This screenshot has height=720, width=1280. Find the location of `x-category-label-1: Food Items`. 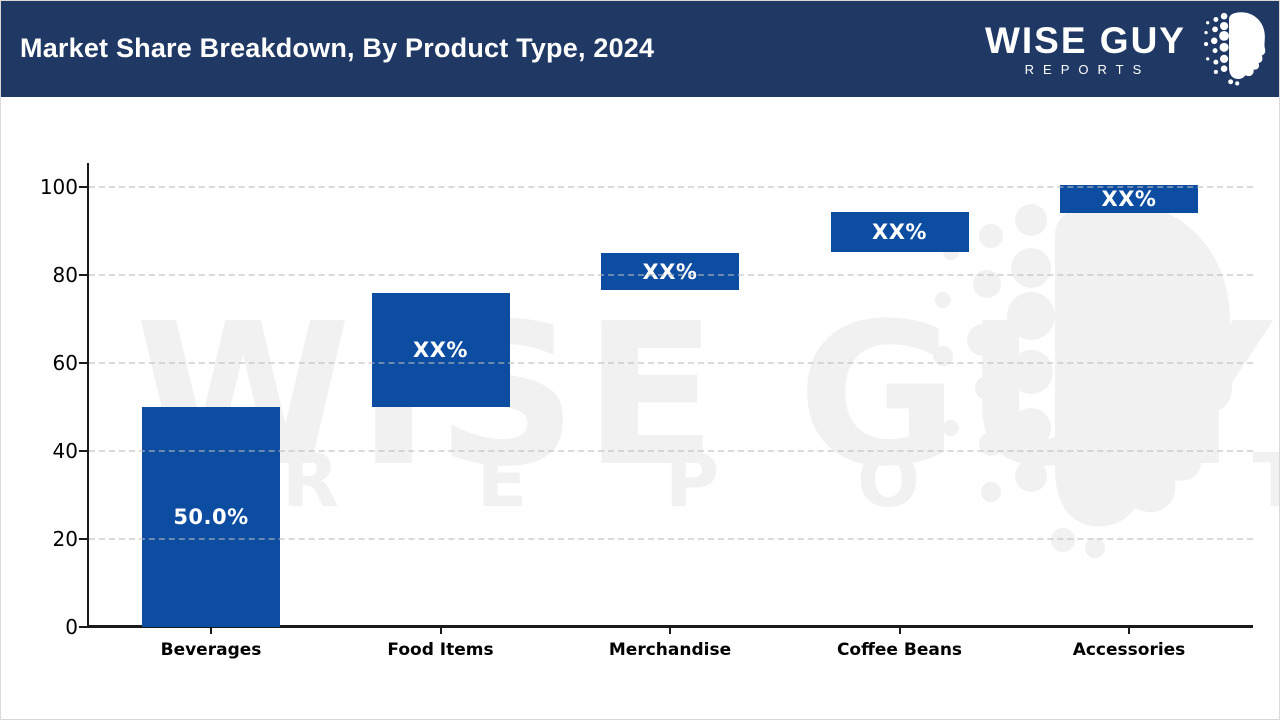

x-category-label-1: Food Items is located at coordinates (440, 650).